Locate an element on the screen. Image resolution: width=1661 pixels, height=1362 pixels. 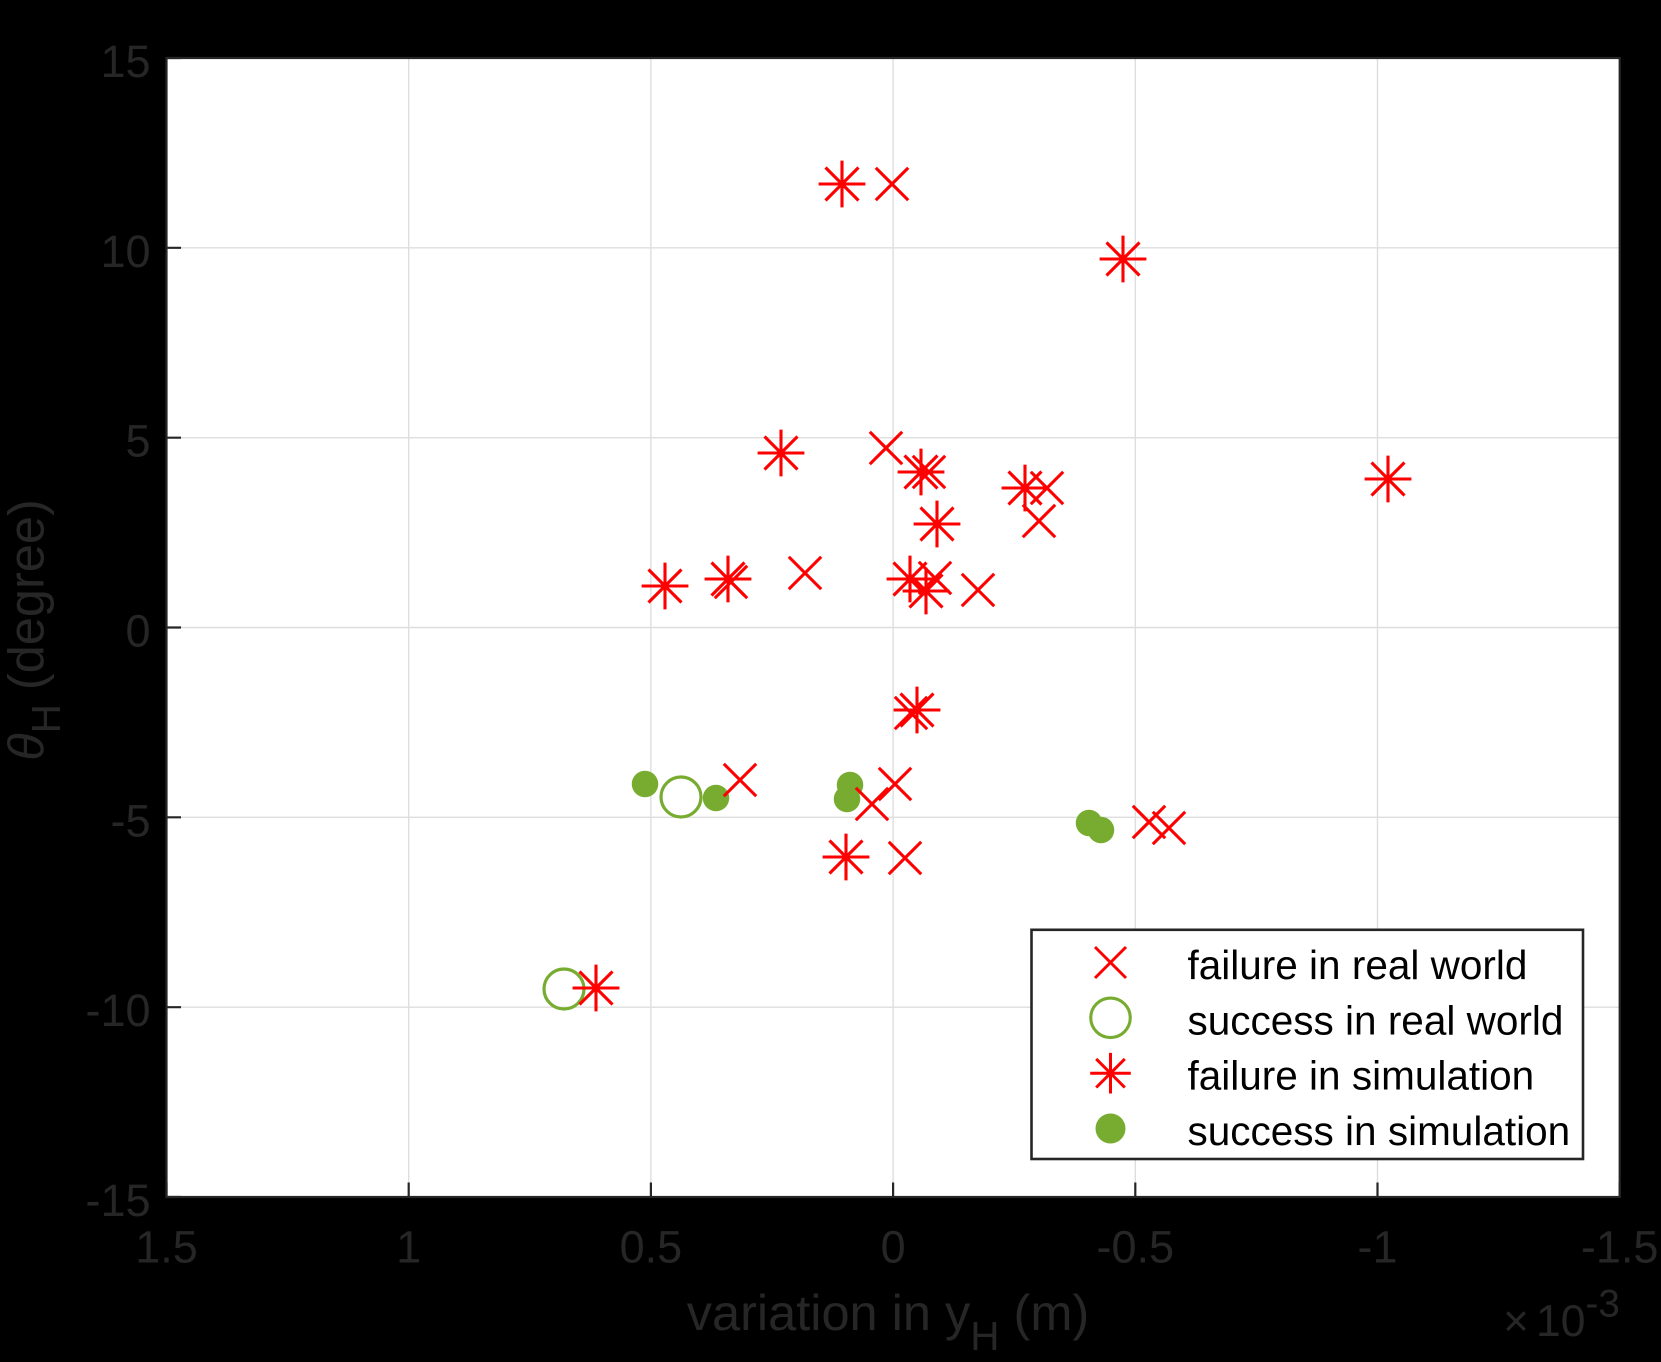
svg-text: -1 is located at coordinates (1377, 1247).